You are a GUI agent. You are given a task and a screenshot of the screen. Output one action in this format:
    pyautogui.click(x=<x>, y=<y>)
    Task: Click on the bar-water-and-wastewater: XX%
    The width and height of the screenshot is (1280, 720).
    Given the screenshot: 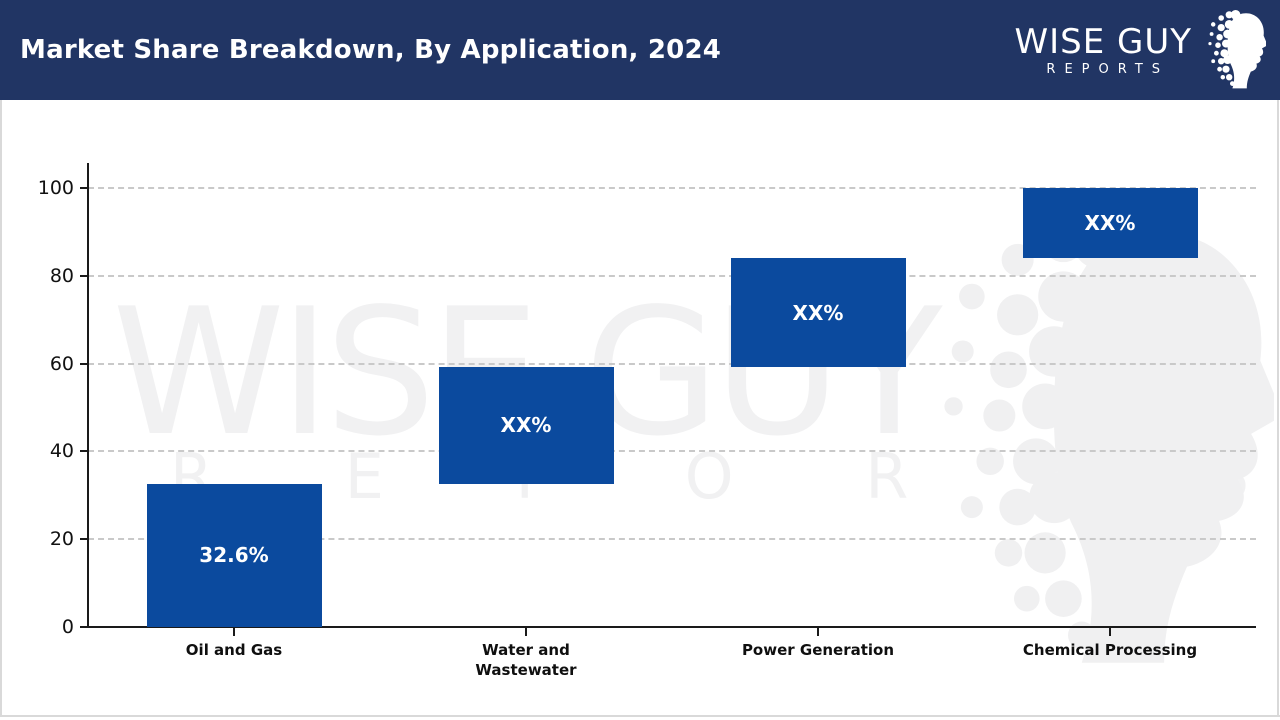 What is the action you would take?
    pyautogui.click(x=526, y=425)
    